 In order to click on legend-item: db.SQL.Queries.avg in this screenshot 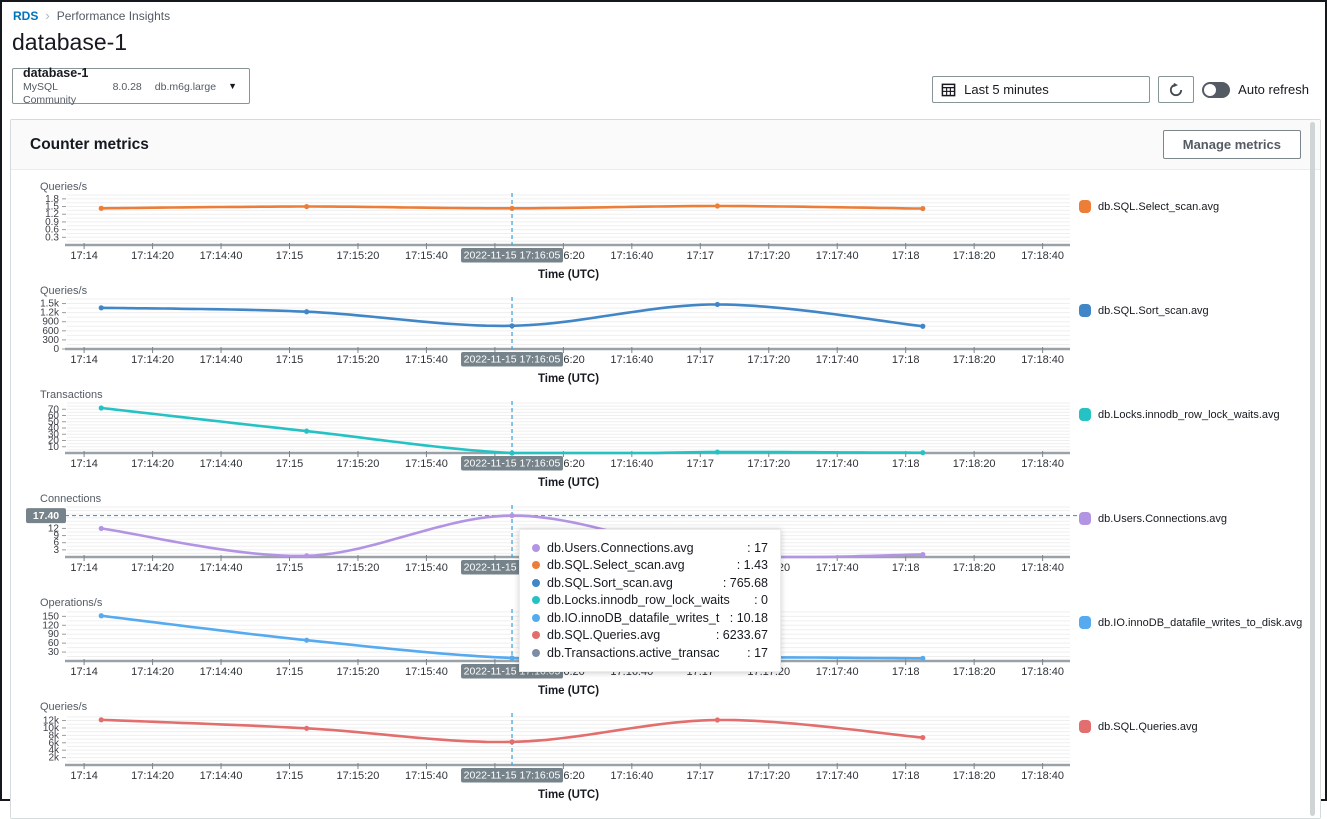, I will do `click(1138, 726)`.